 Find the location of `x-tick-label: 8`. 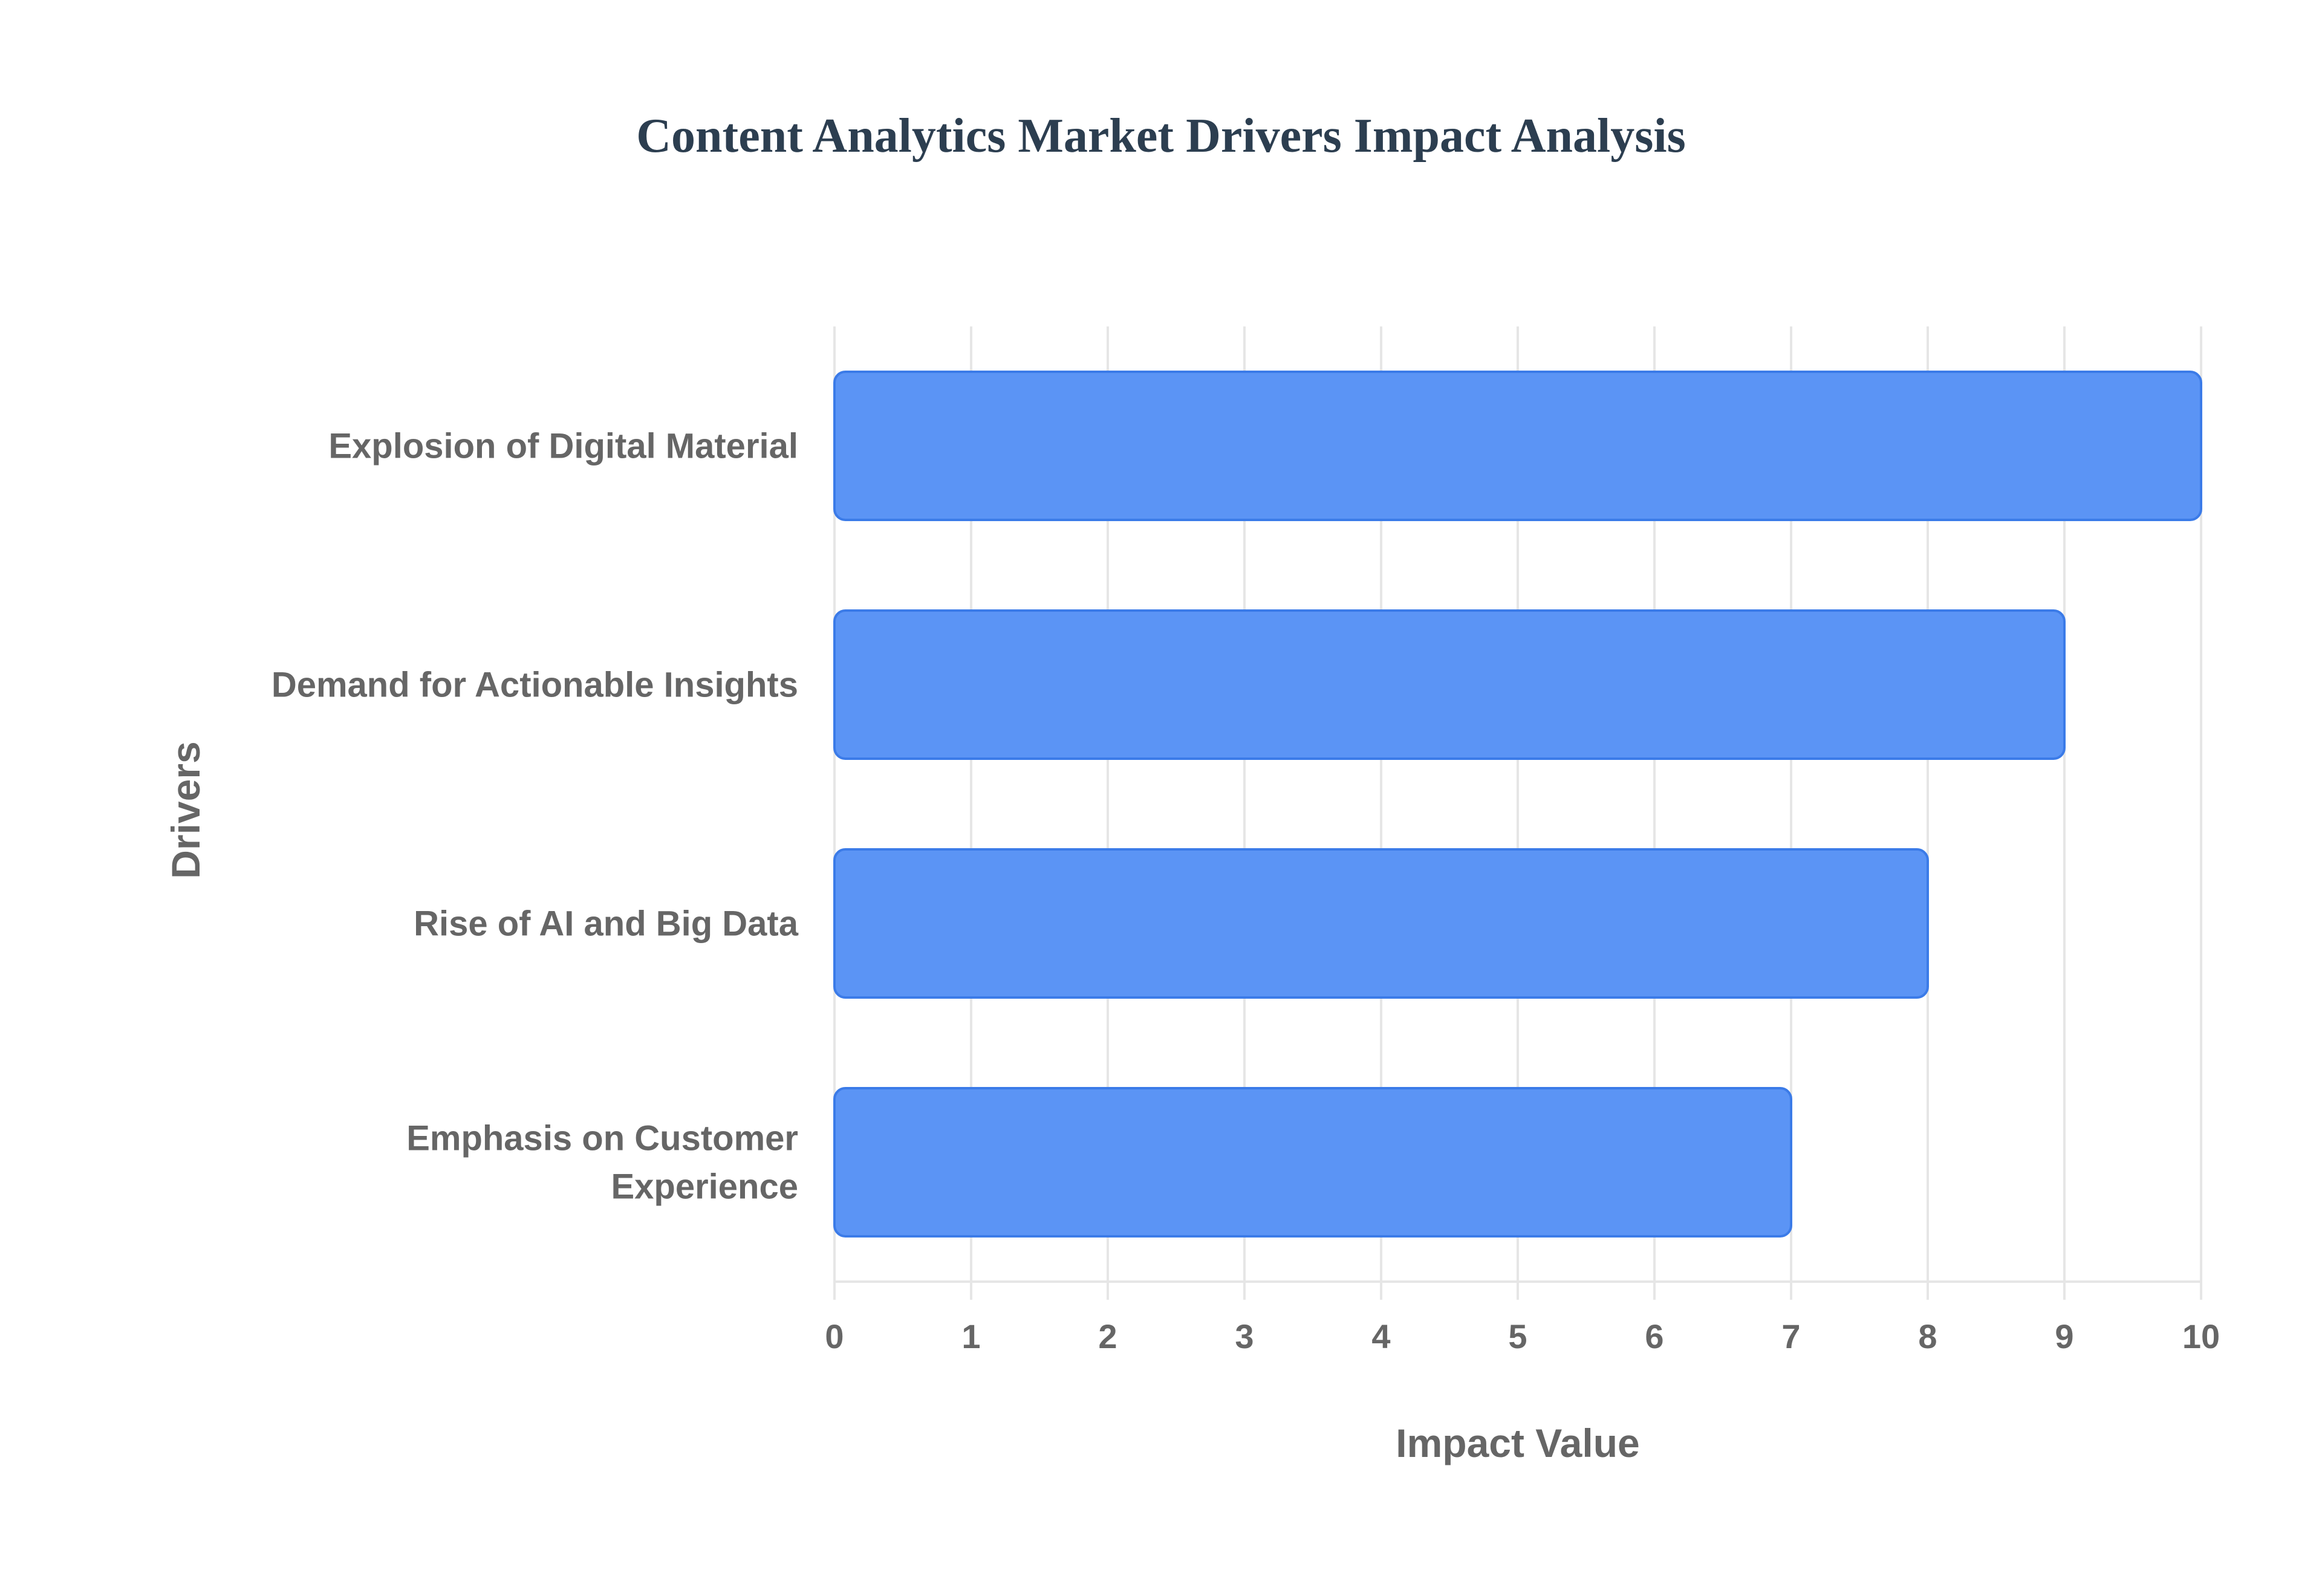

x-tick-label: 8 is located at coordinates (1927, 1336).